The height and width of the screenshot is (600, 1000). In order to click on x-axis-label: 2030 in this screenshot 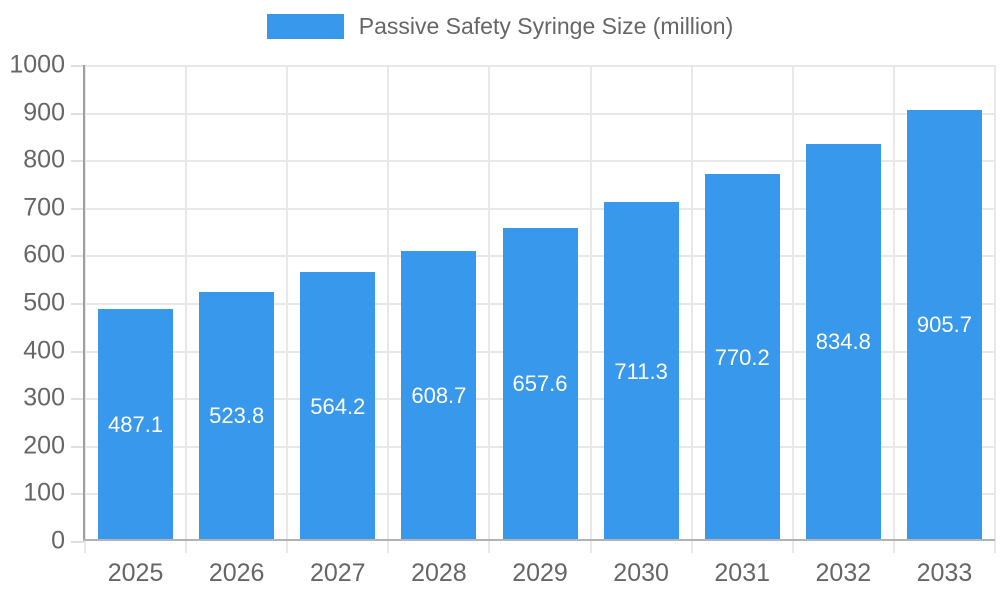, I will do `click(641, 573)`.